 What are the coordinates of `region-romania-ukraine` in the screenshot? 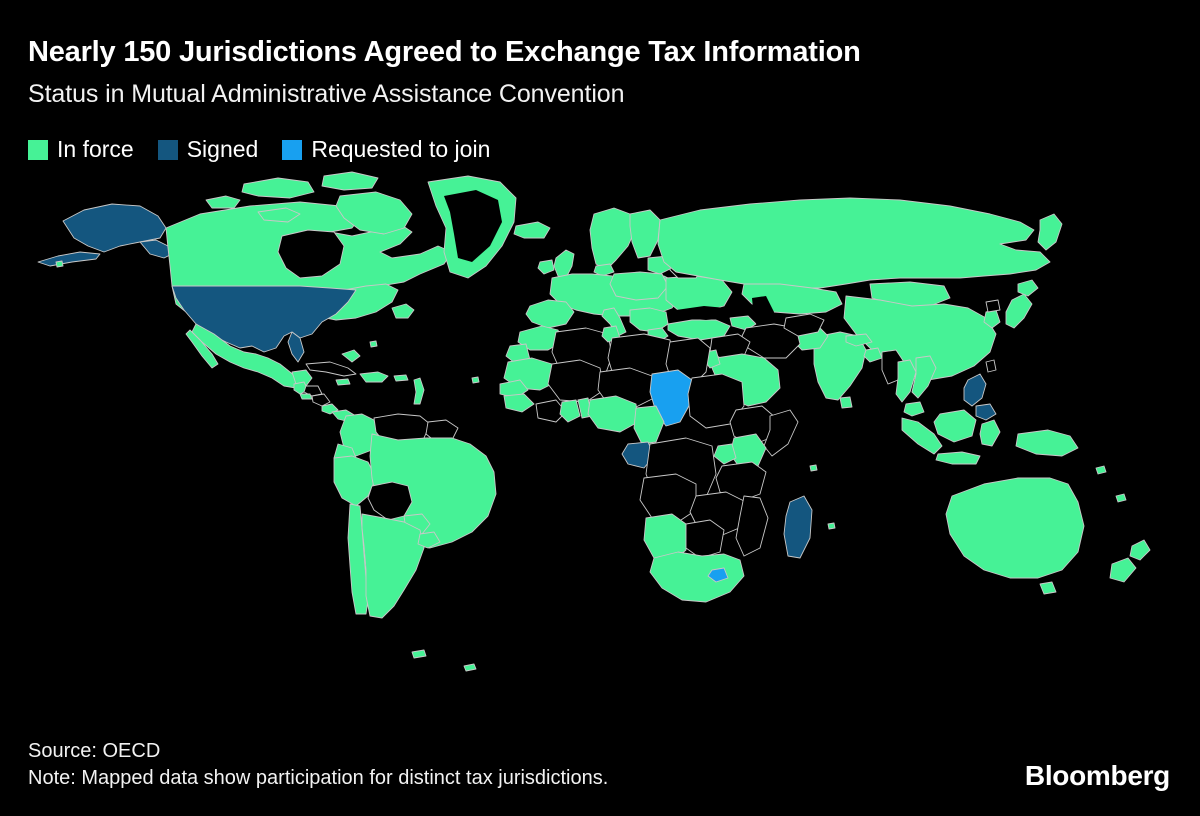 It's located at (699, 294).